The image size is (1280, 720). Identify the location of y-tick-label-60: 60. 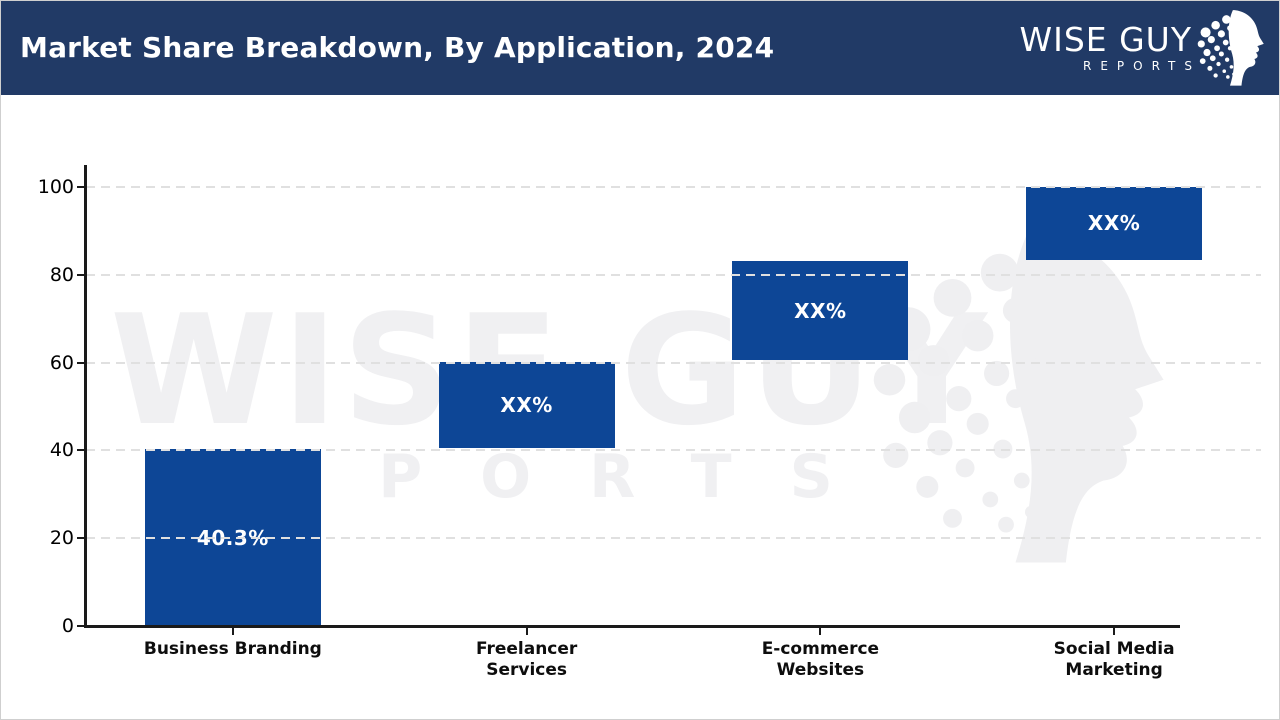
(61, 362).